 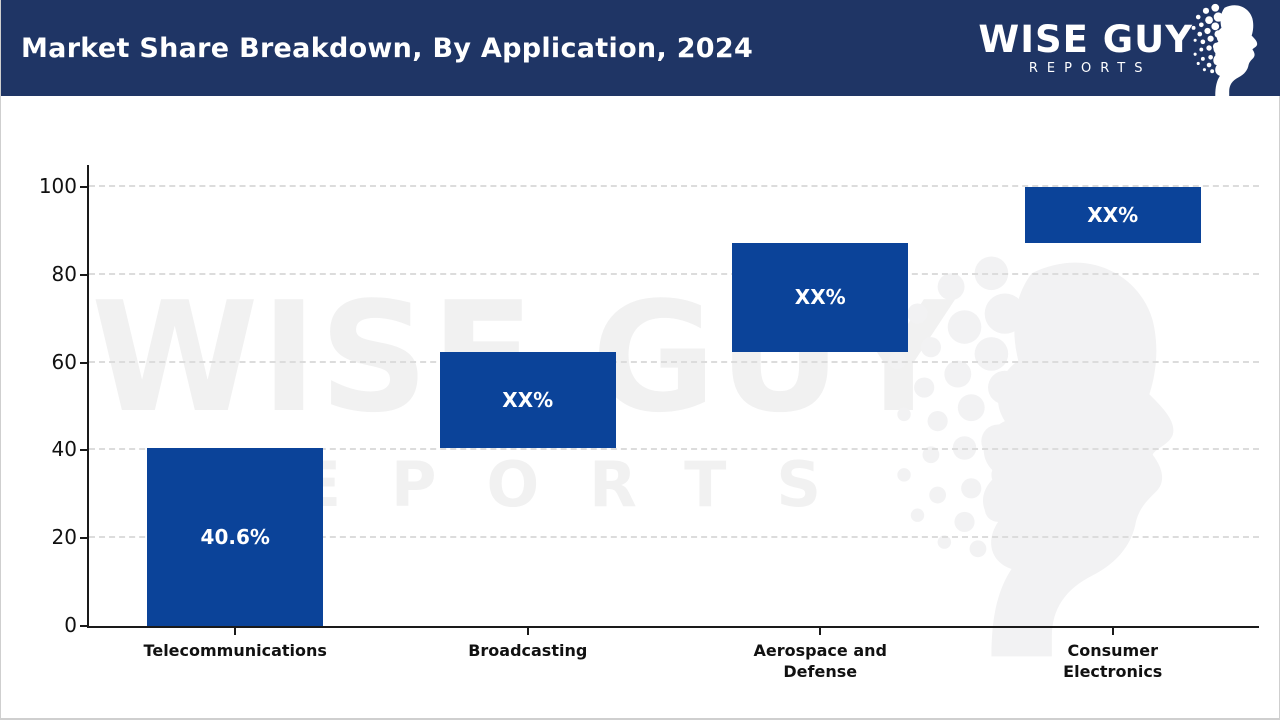 What do you see at coordinates (673, 627) in the screenshot?
I see `x-axis-line` at bounding box center [673, 627].